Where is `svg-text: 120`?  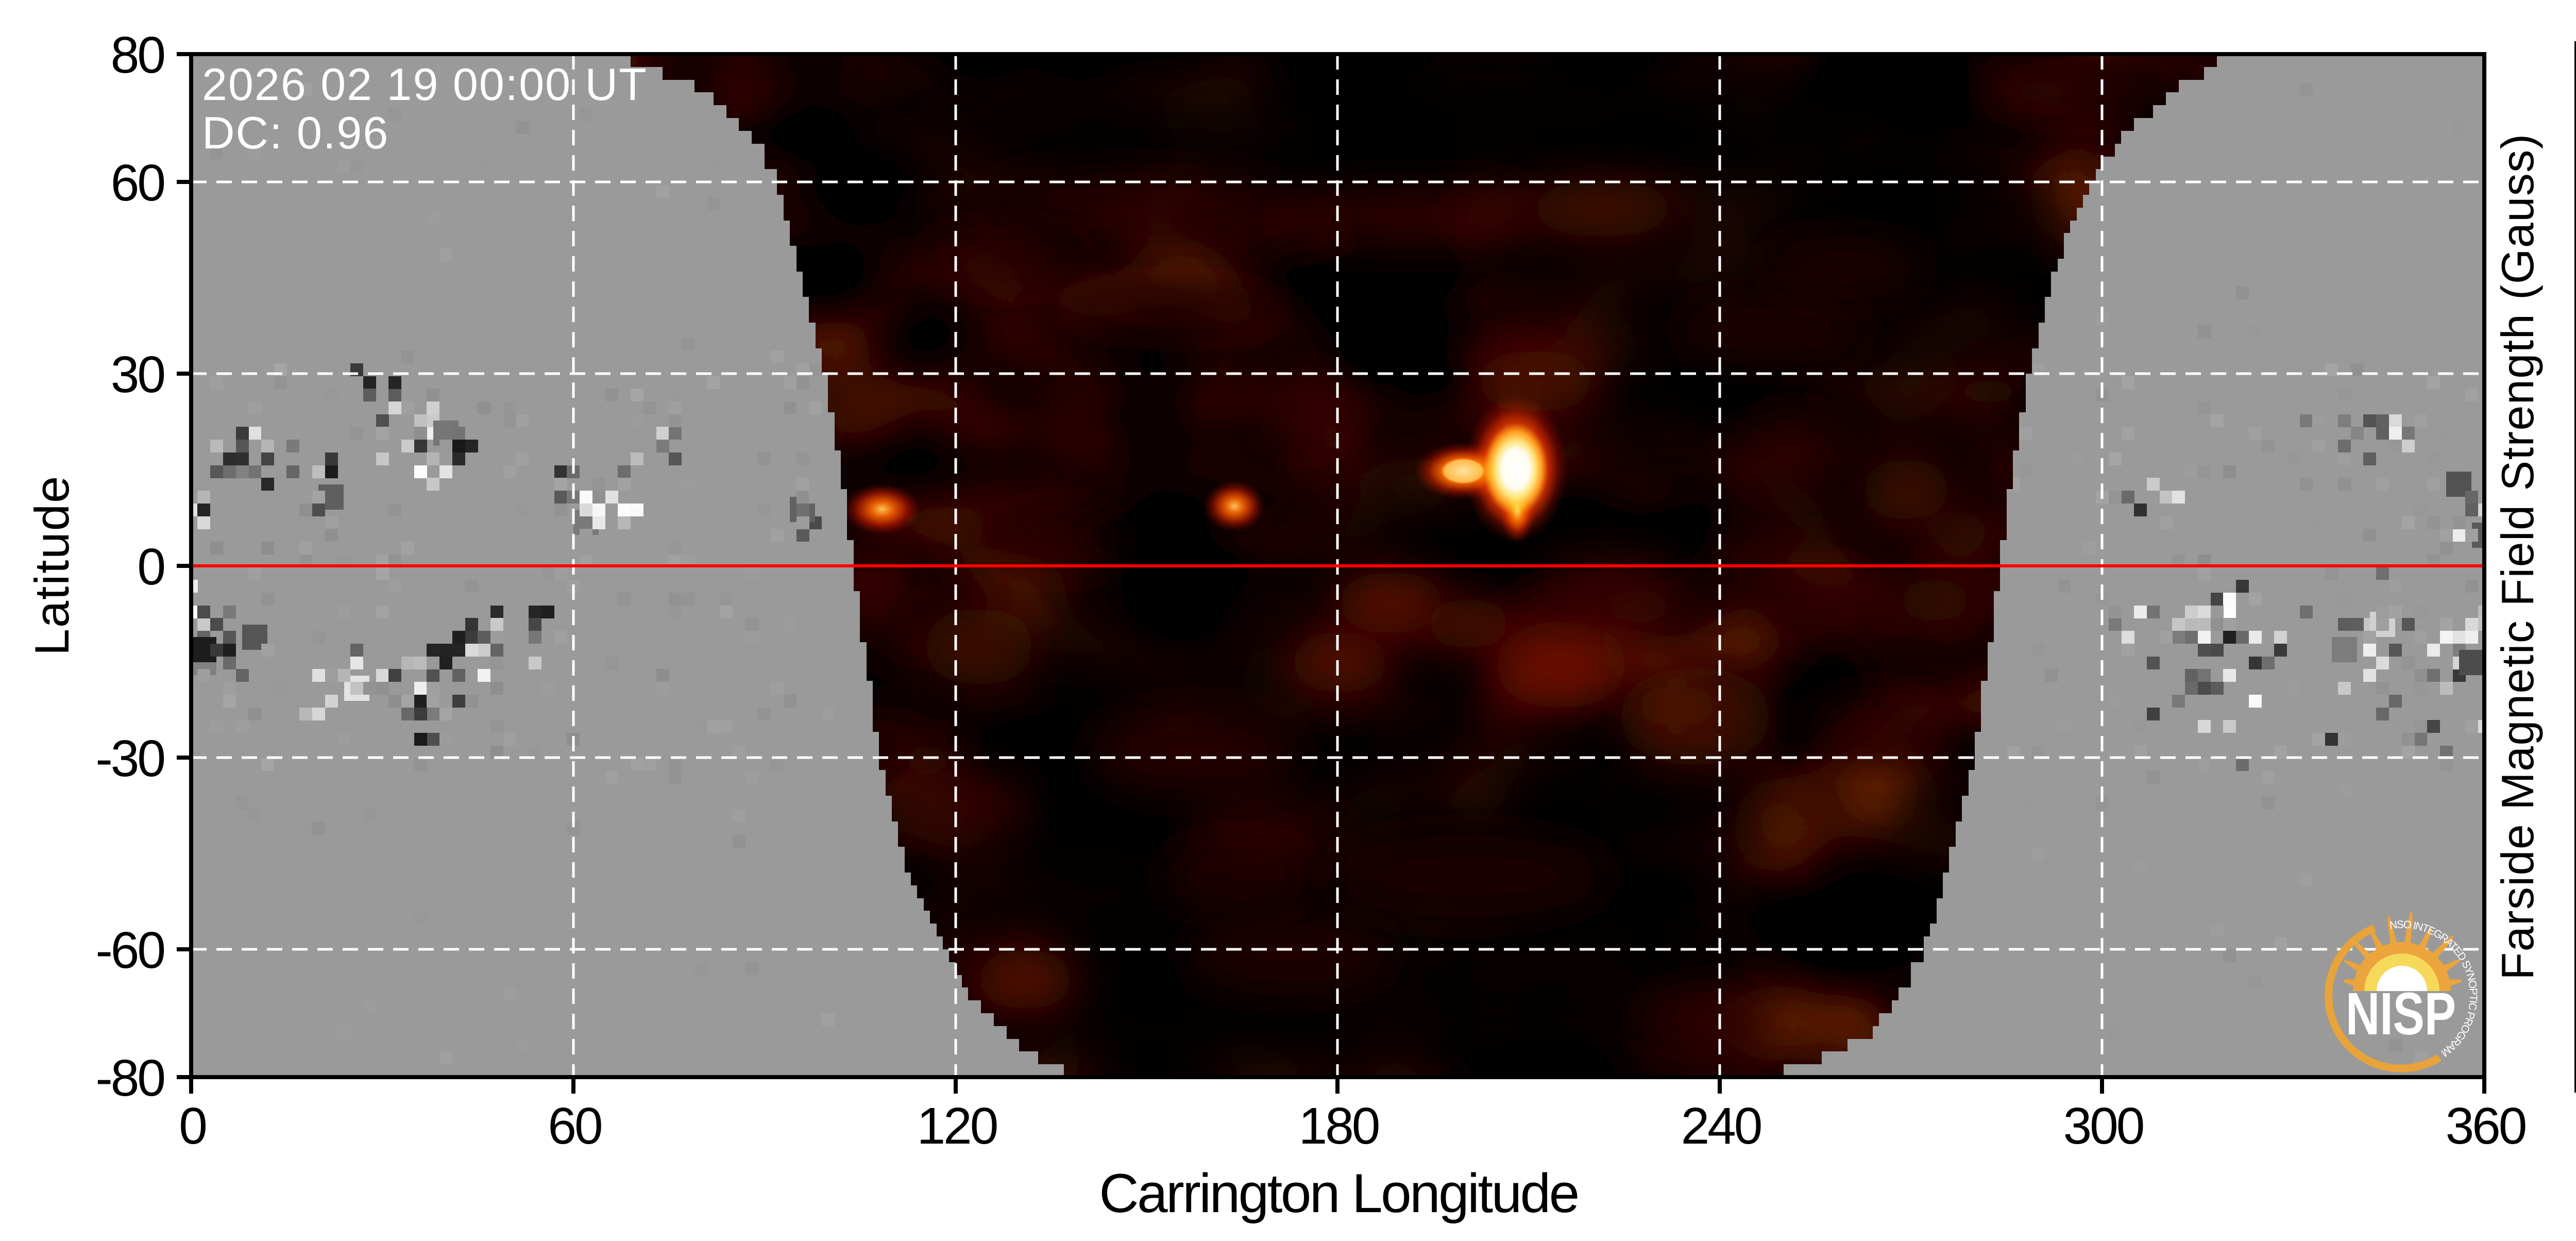
svg-text: 120 is located at coordinates (957, 1126).